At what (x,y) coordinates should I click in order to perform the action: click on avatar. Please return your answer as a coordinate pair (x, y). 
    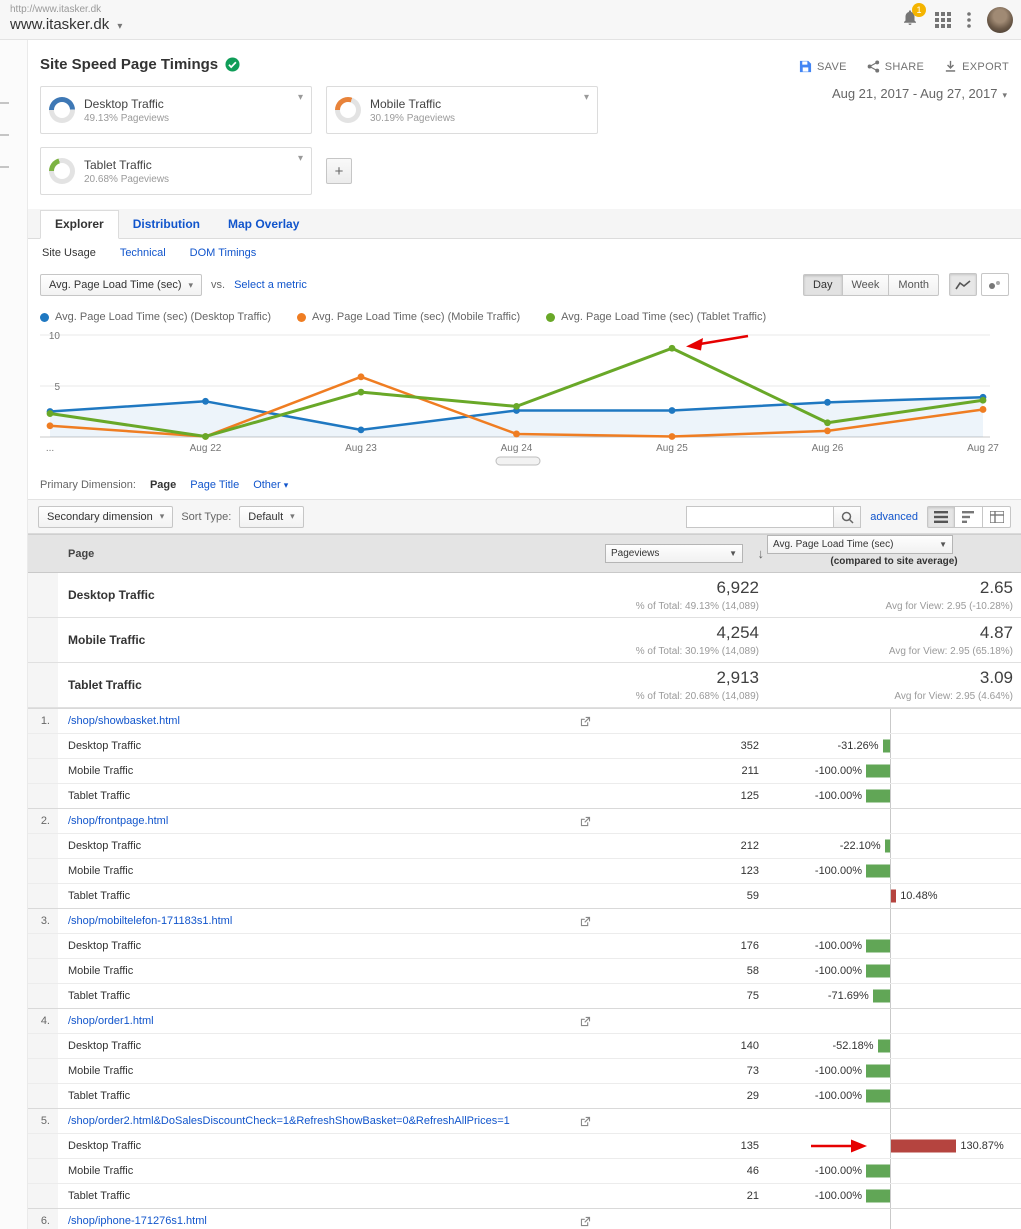
    Looking at the image, I should click on (1000, 20).